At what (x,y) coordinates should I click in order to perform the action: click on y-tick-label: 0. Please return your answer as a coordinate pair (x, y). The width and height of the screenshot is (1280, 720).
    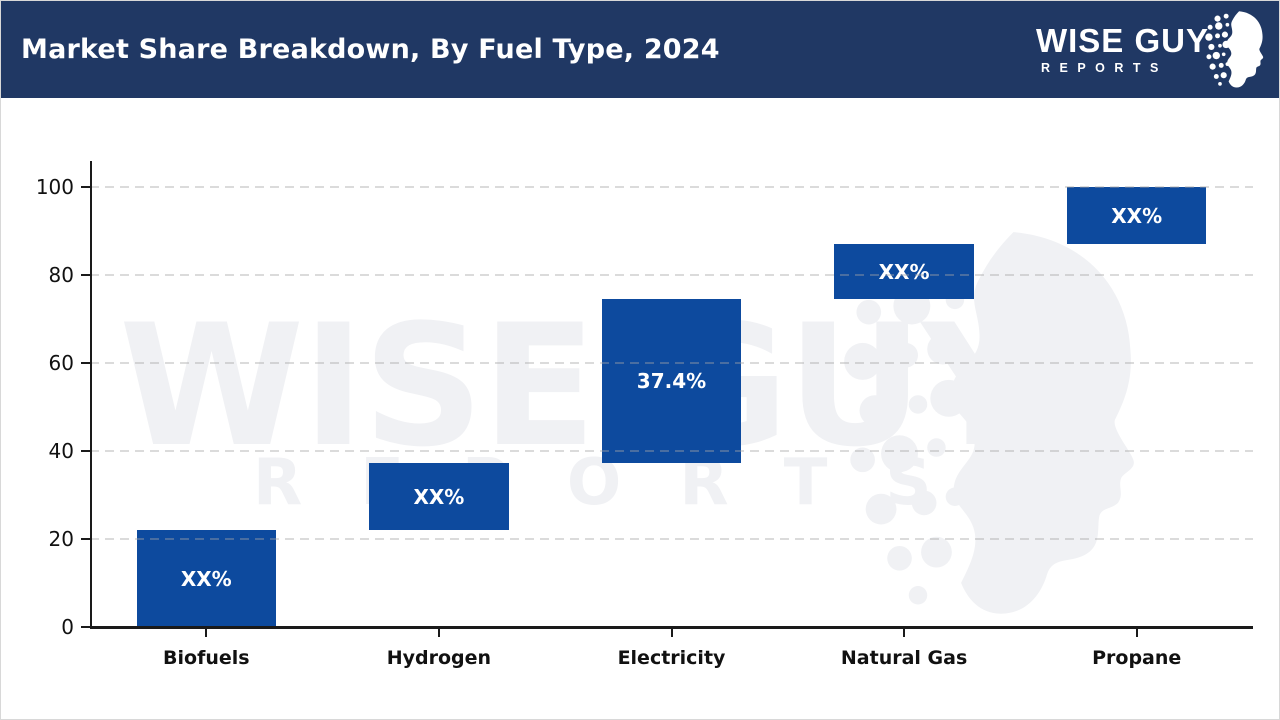
    Looking at the image, I should click on (67, 627).